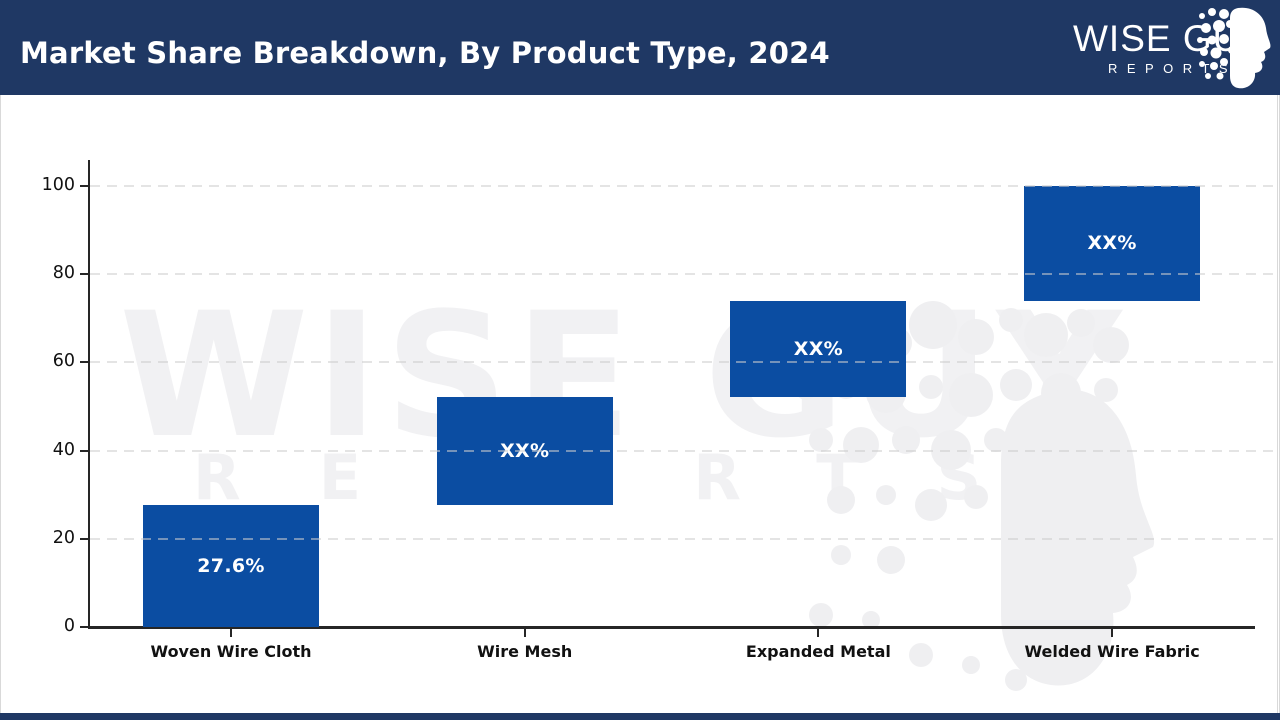 This screenshot has height=720, width=1280. I want to click on right-border-line, so click(1277, 404).